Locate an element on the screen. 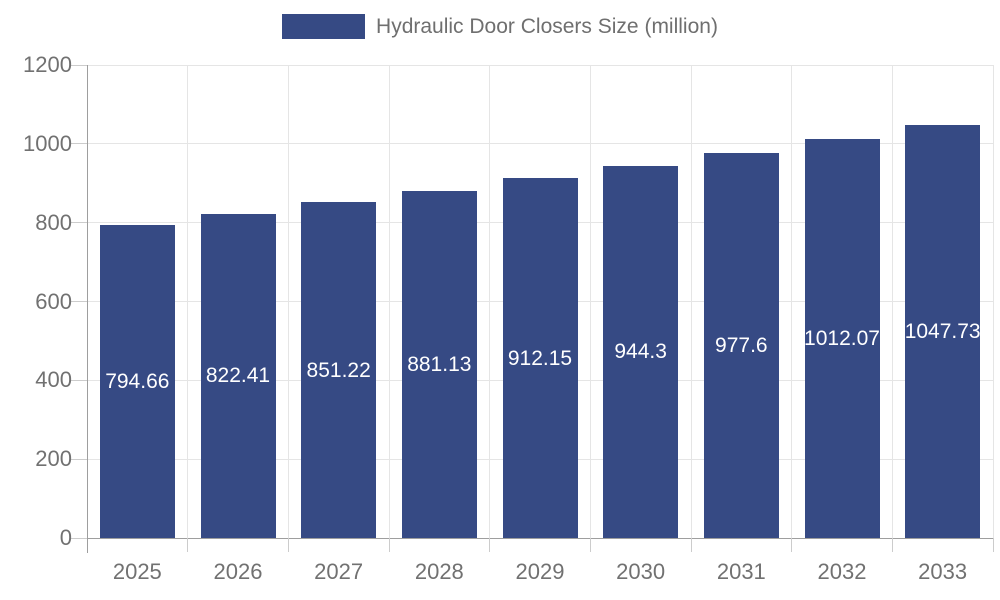 This screenshot has height=600, width=1000. legend-item: Hydraulic Door Closers Size (million) is located at coordinates (500, 26).